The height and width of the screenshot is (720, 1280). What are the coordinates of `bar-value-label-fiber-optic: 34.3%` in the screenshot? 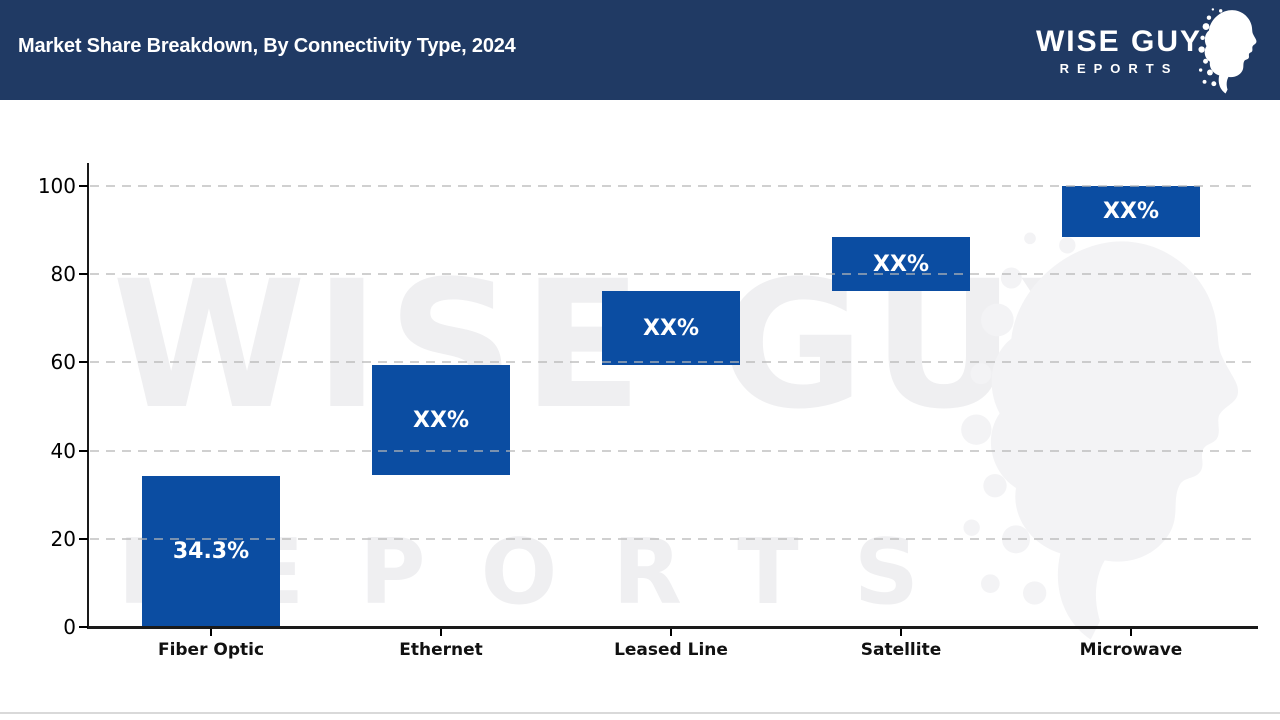 It's located at (211, 551).